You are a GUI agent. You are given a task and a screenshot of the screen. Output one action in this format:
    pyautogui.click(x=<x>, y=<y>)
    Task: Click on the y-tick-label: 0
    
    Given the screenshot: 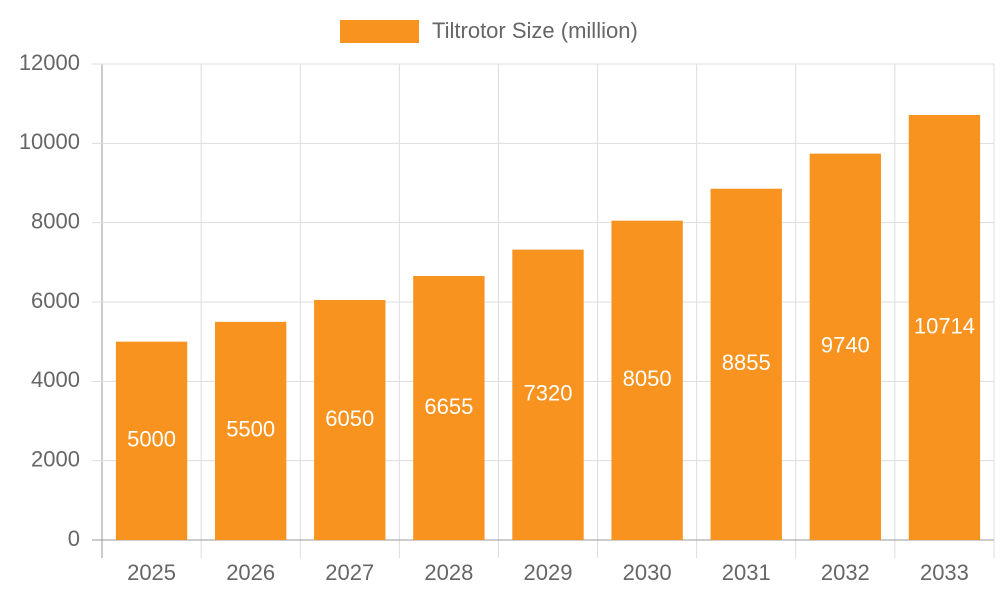 What is the action you would take?
    pyautogui.click(x=74, y=538)
    